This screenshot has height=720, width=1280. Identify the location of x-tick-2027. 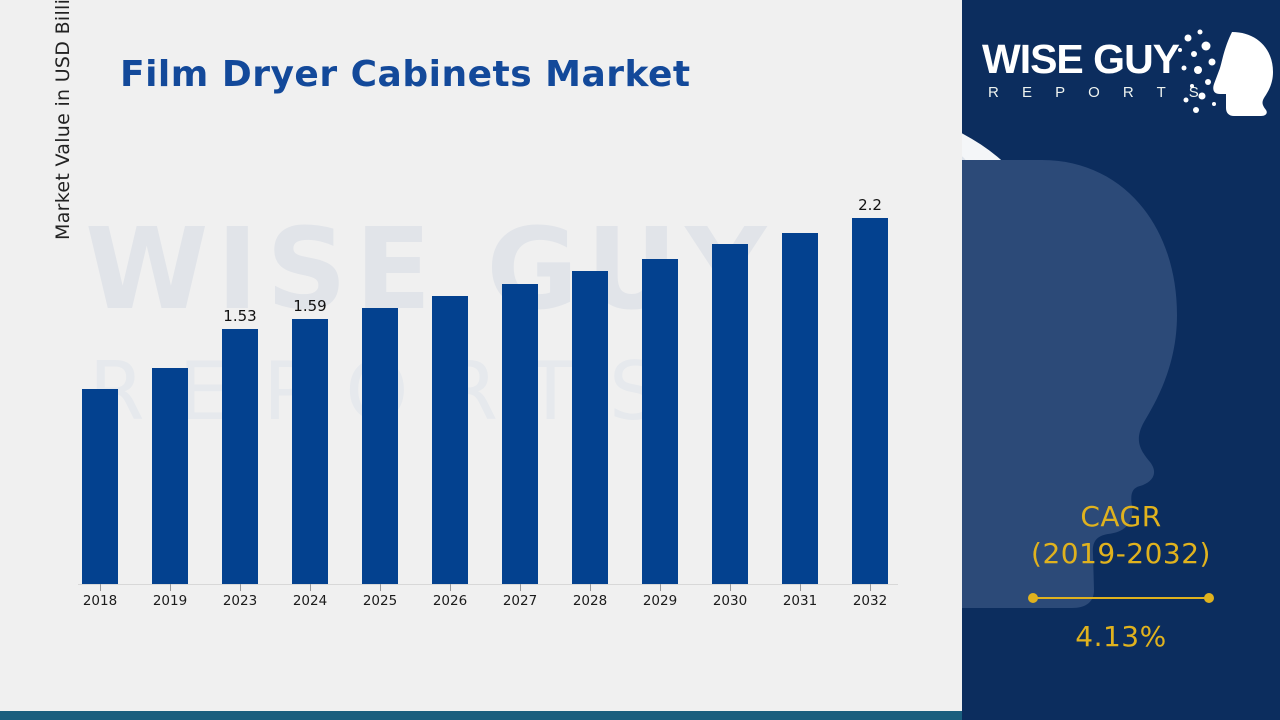
(520, 587).